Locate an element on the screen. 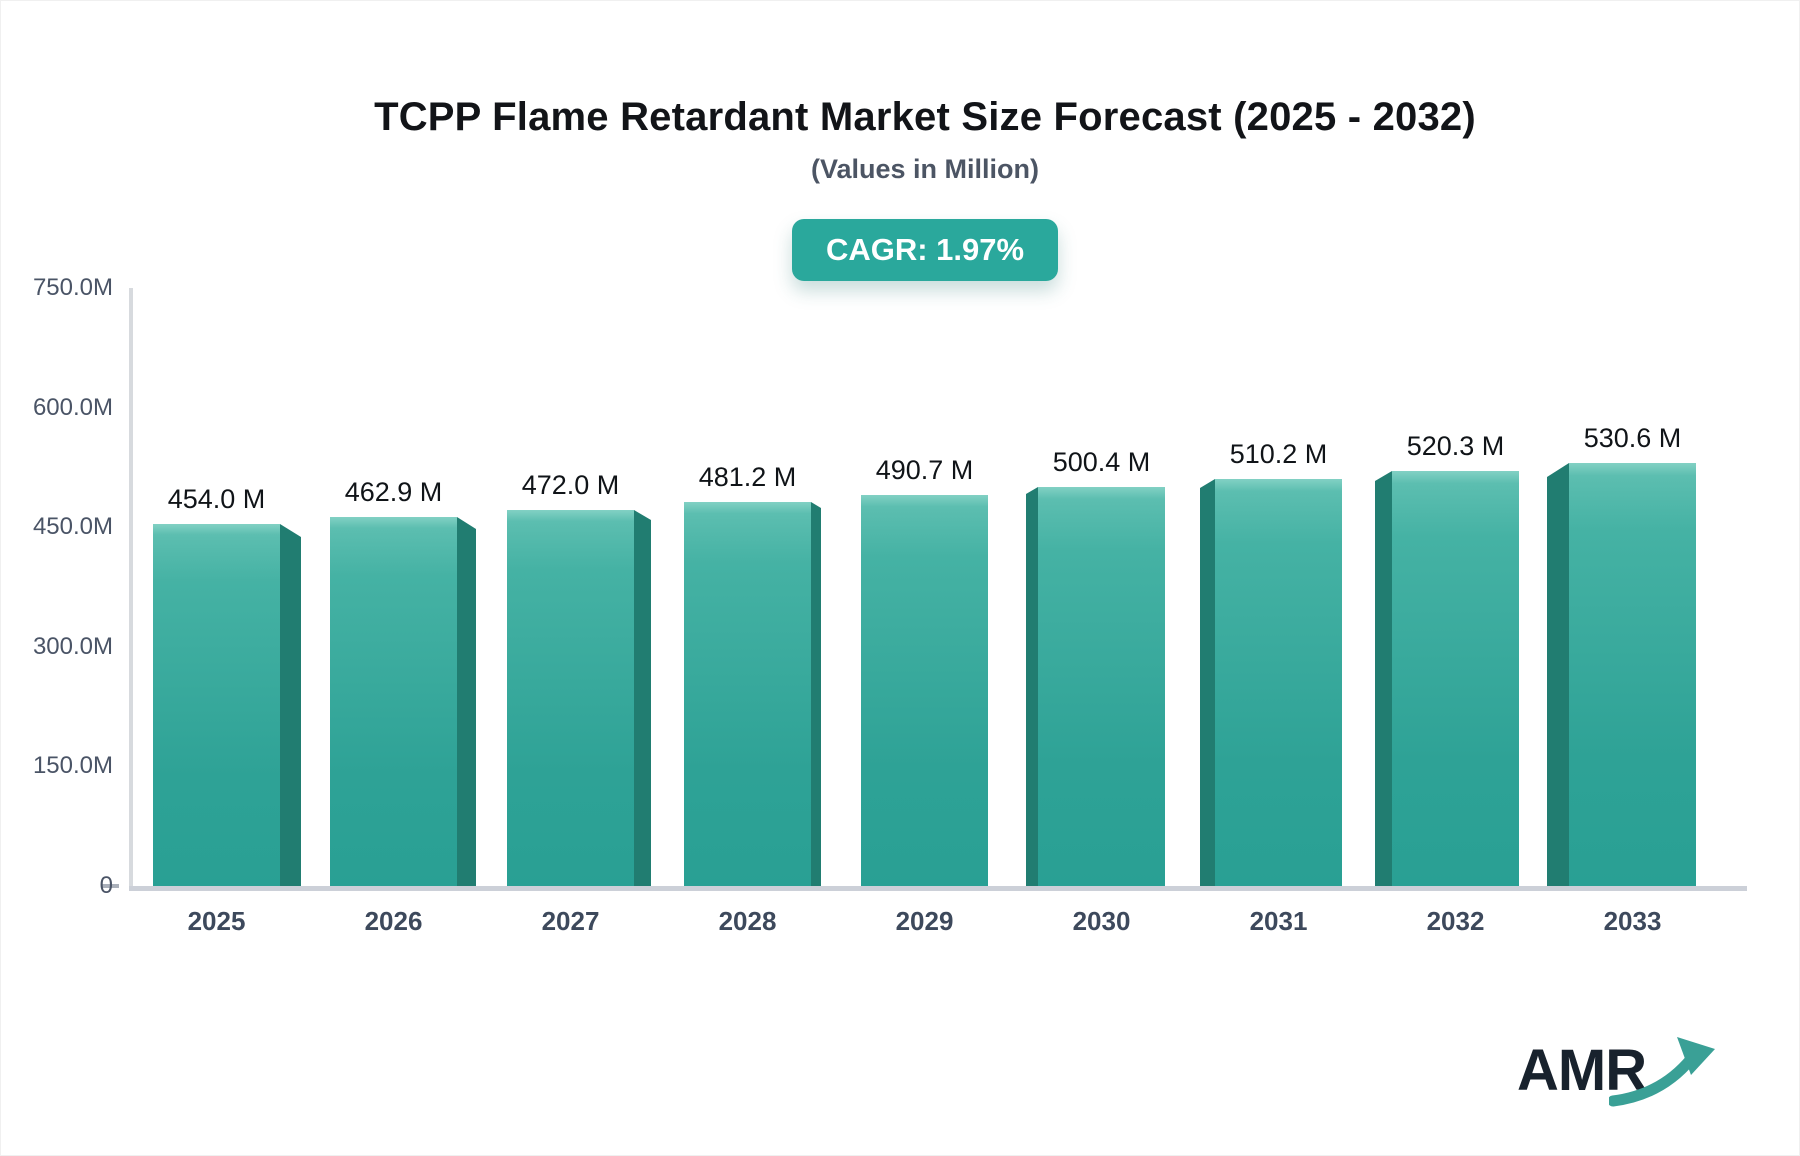 The height and width of the screenshot is (1156, 1800). chart-subtitle: (Values in Million) is located at coordinates (925, 169).